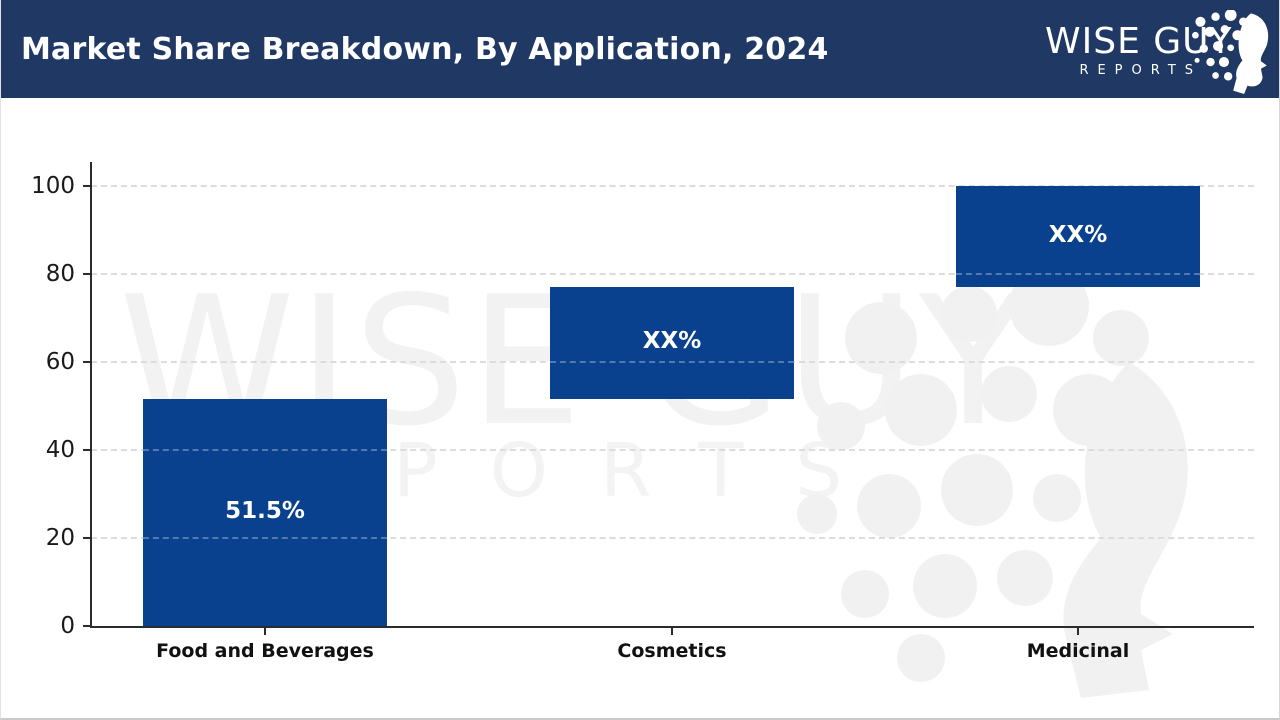 This screenshot has width=1280, height=720. Describe the element at coordinates (672, 651) in the screenshot. I see `x-category-label: Cosmetics` at that location.